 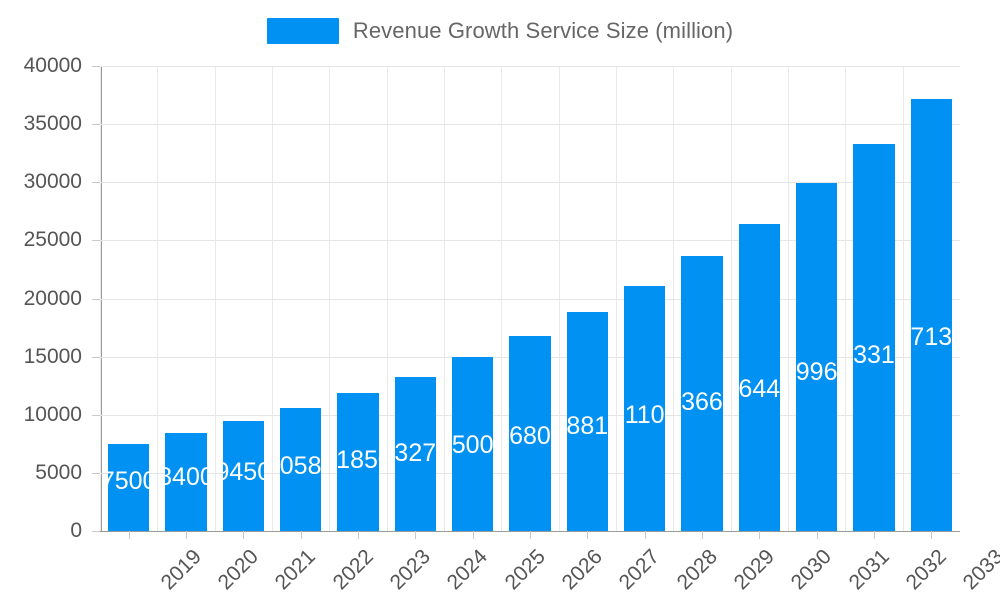 I want to click on bar-data-label: 9450, so click(x=243, y=471).